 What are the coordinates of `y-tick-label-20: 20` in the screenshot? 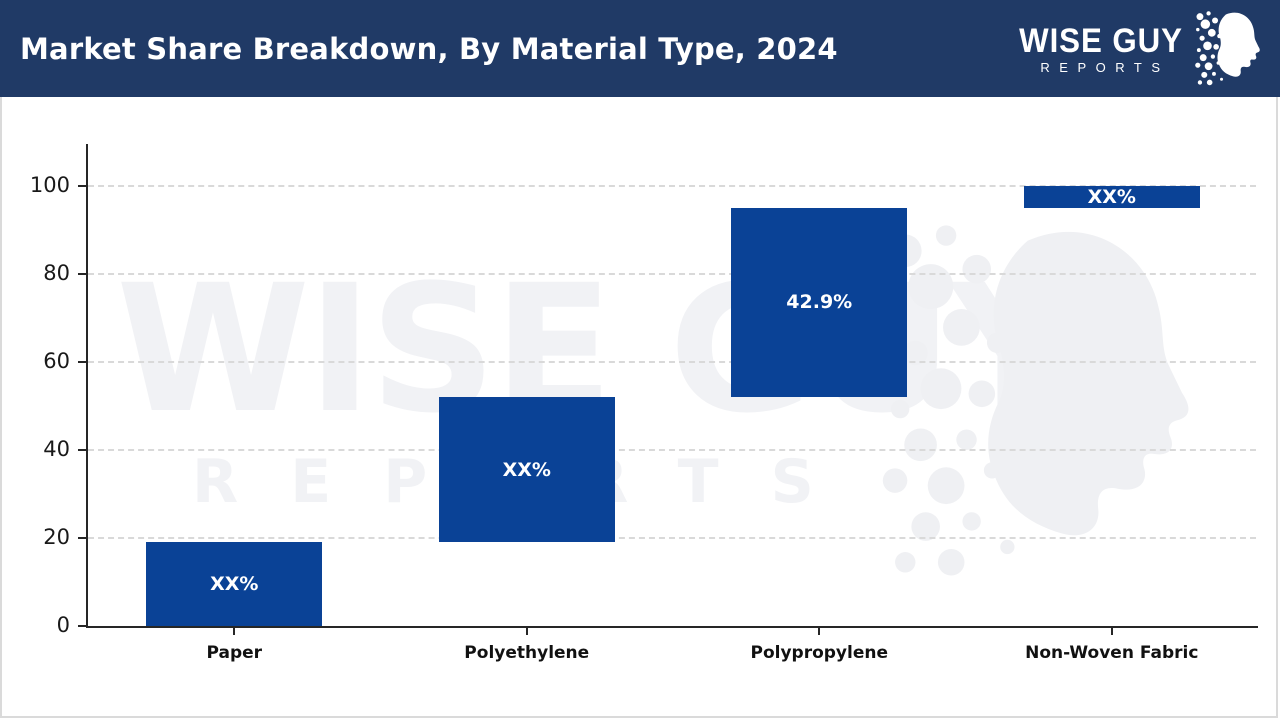 It's located at (56, 537).